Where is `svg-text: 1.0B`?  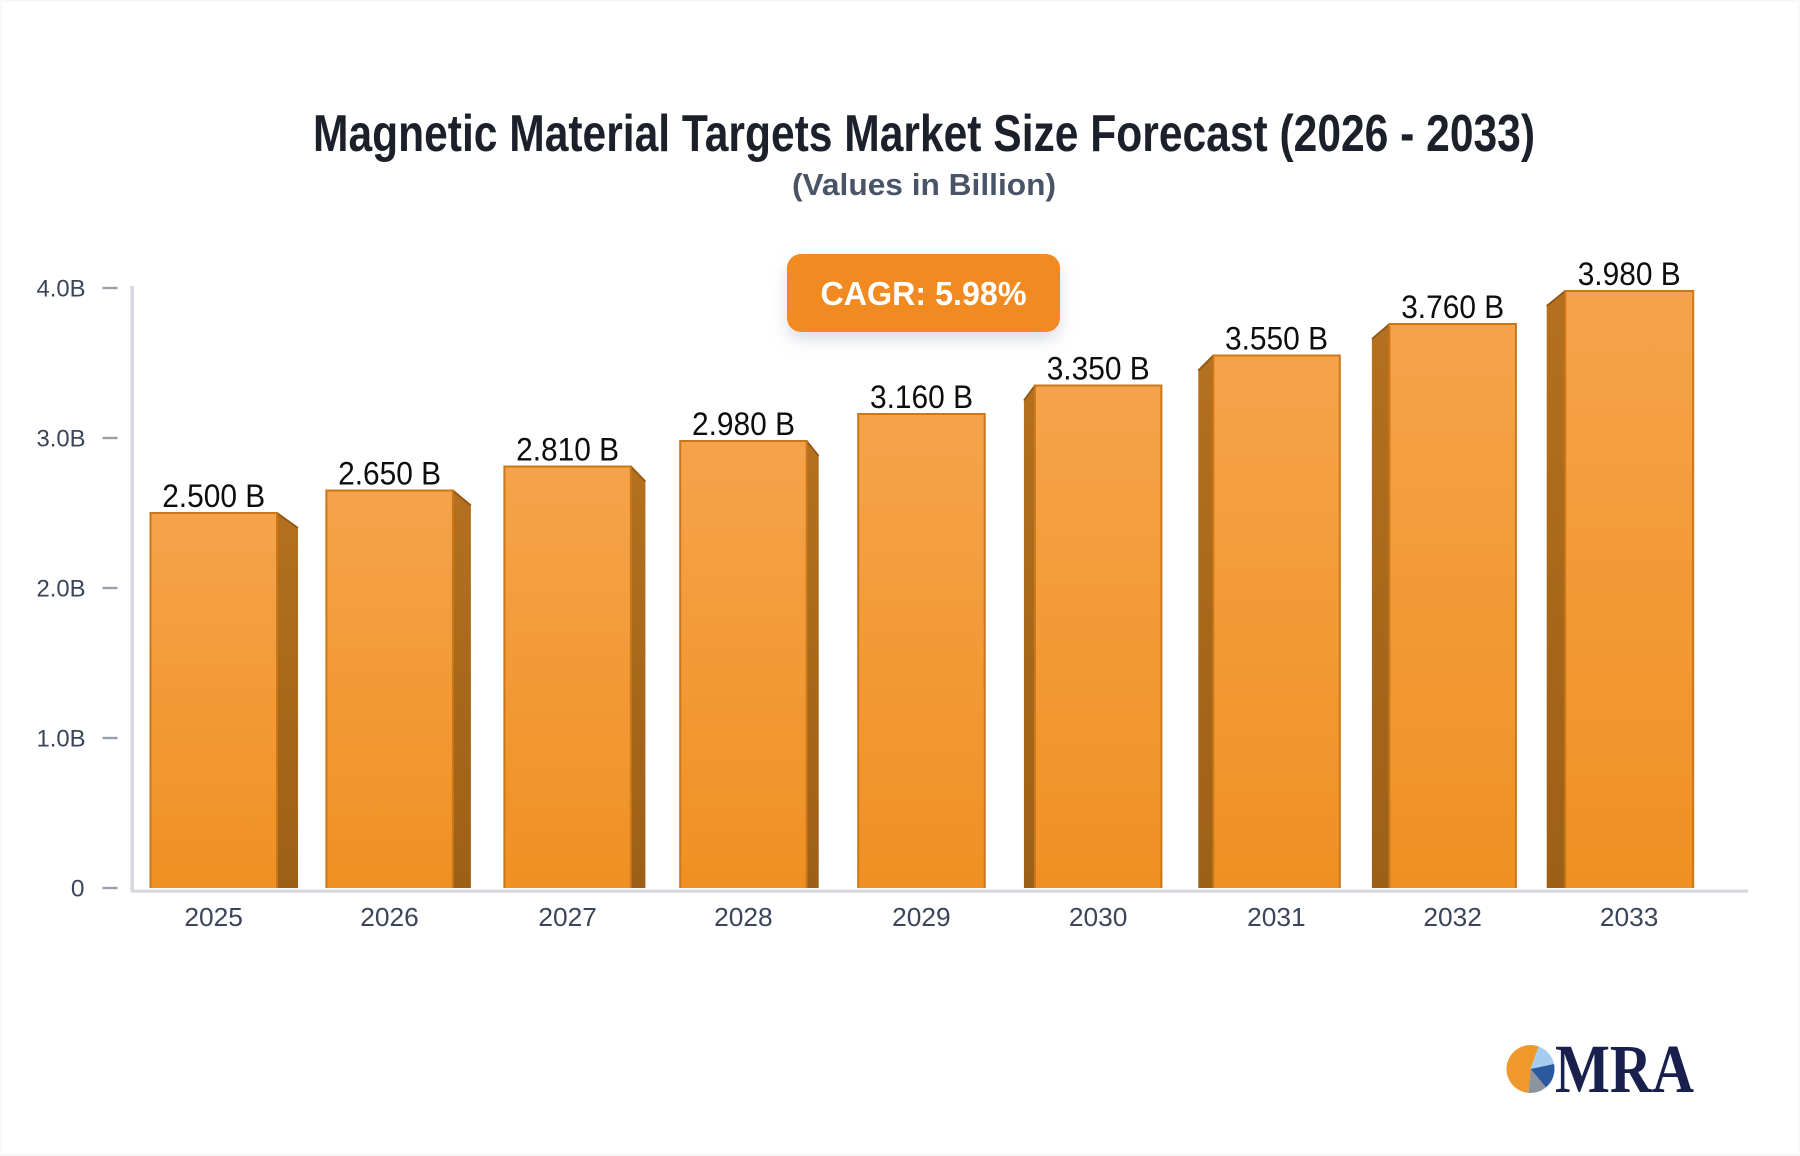 svg-text: 1.0B is located at coordinates (61, 739).